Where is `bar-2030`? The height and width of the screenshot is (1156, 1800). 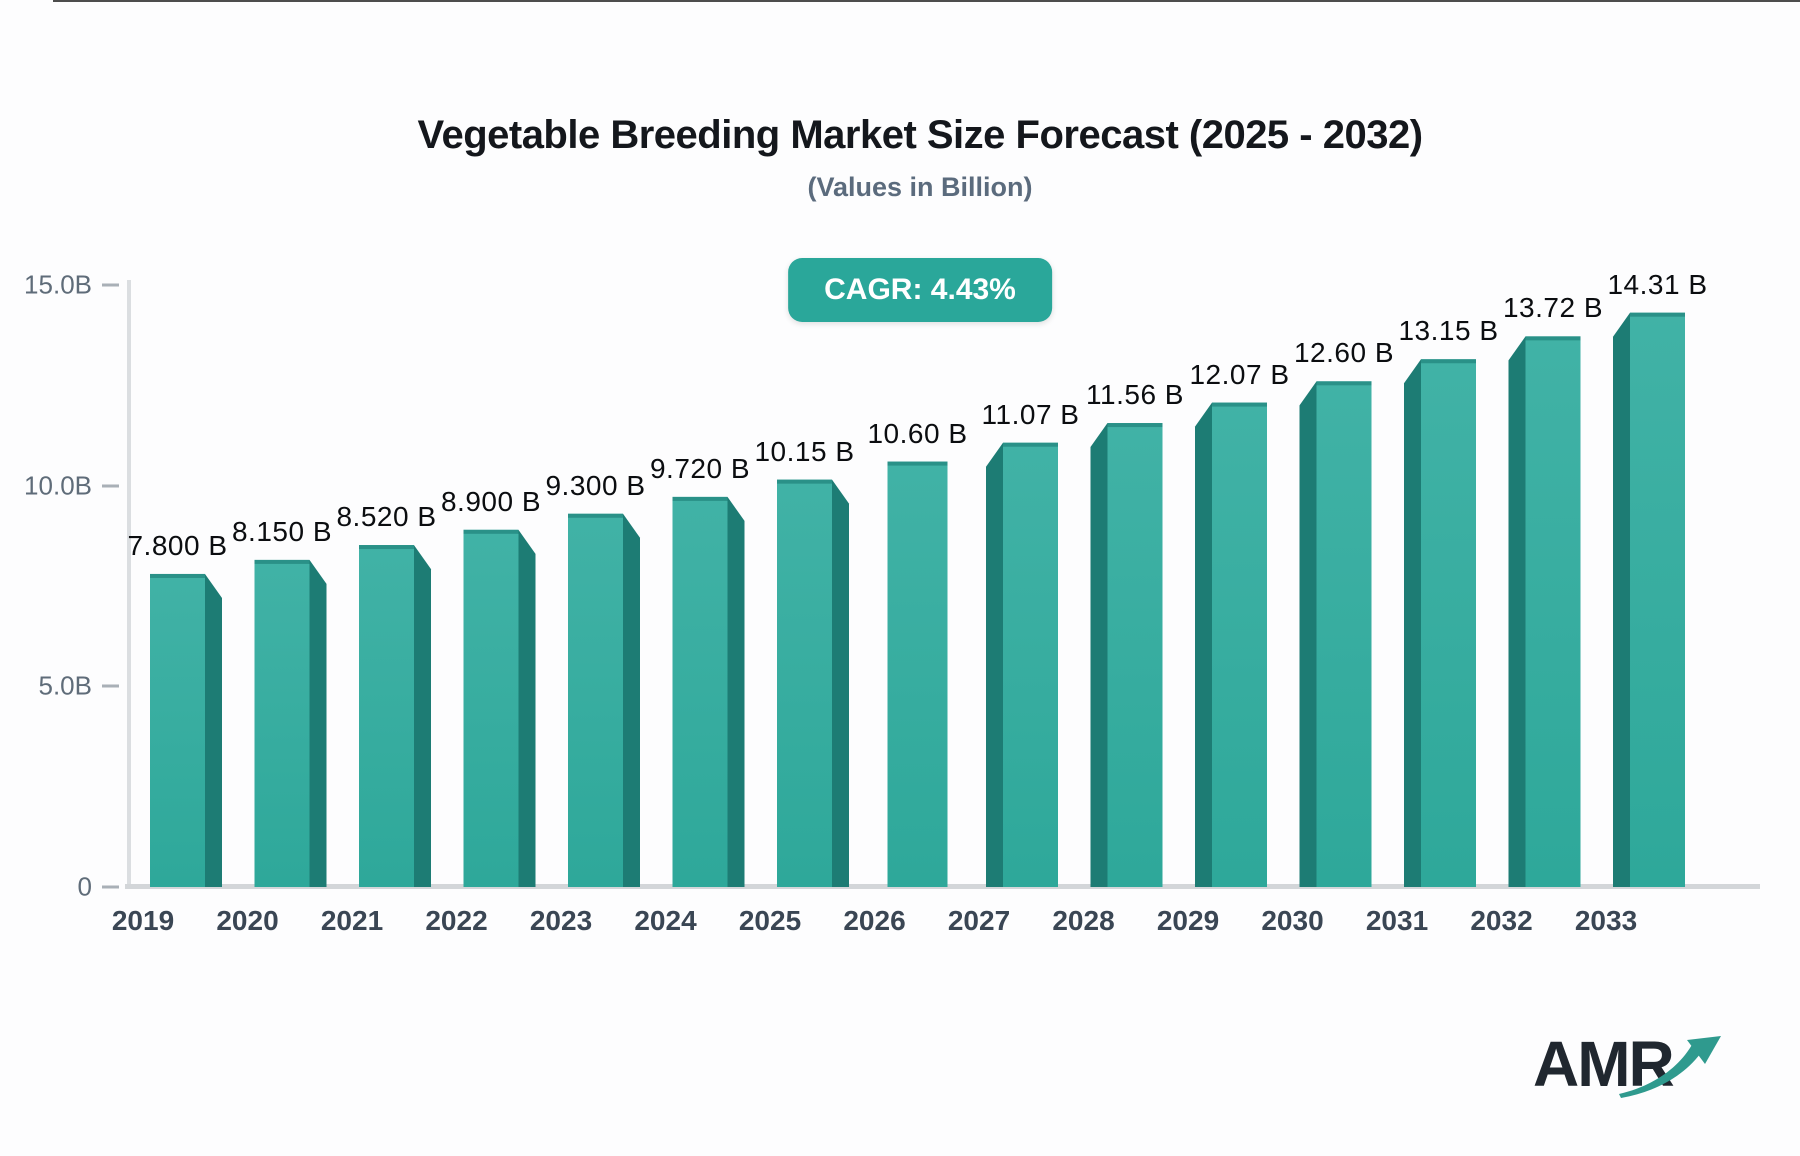
bar-2030 is located at coordinates (1344, 634).